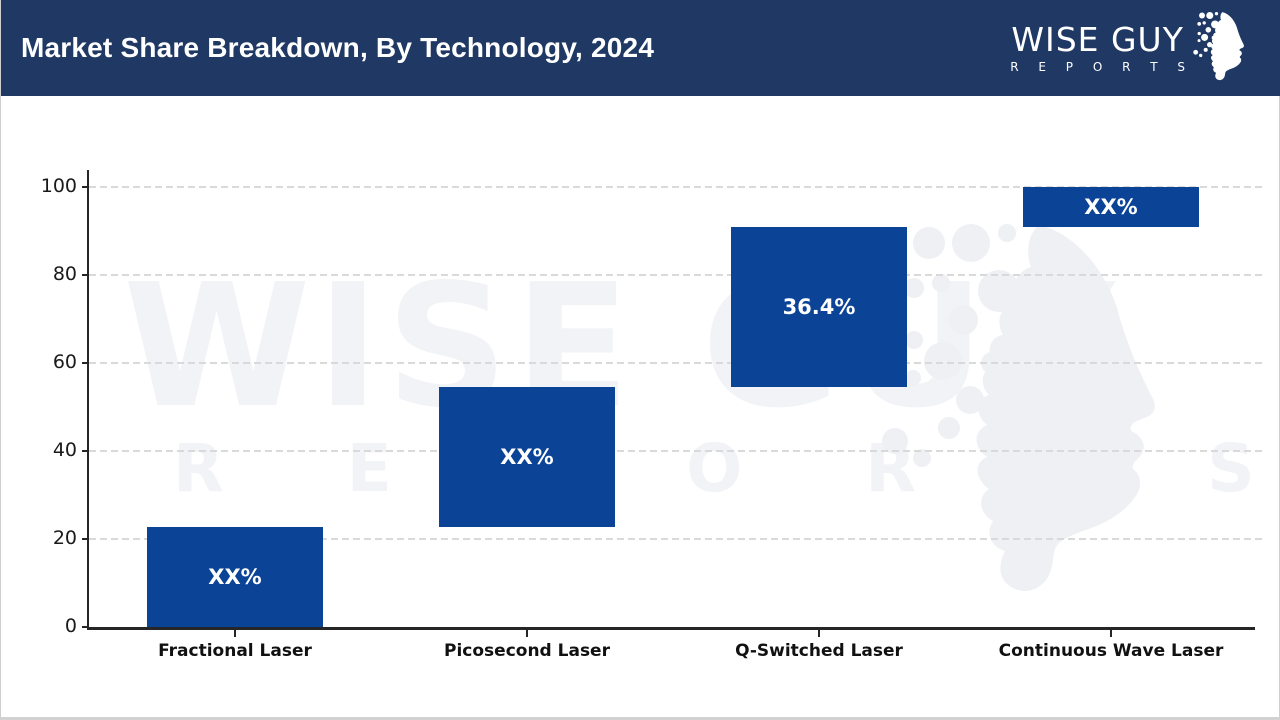 Image resolution: width=1280 pixels, height=720 pixels. I want to click on logo-subtitle: R E P O R T S, so click(1101, 67).